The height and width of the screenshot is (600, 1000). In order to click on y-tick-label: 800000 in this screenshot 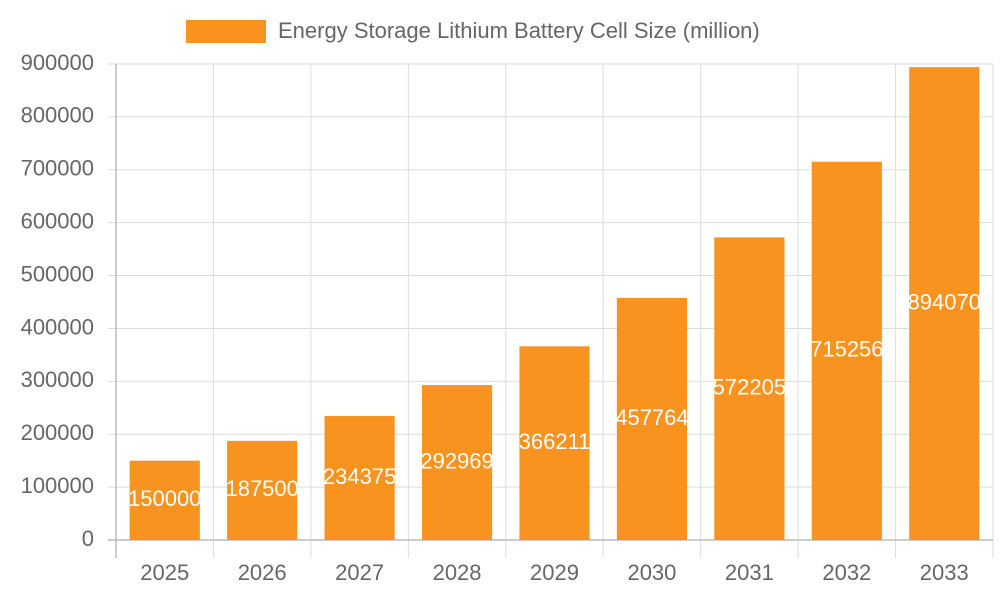, I will do `click(57, 115)`.